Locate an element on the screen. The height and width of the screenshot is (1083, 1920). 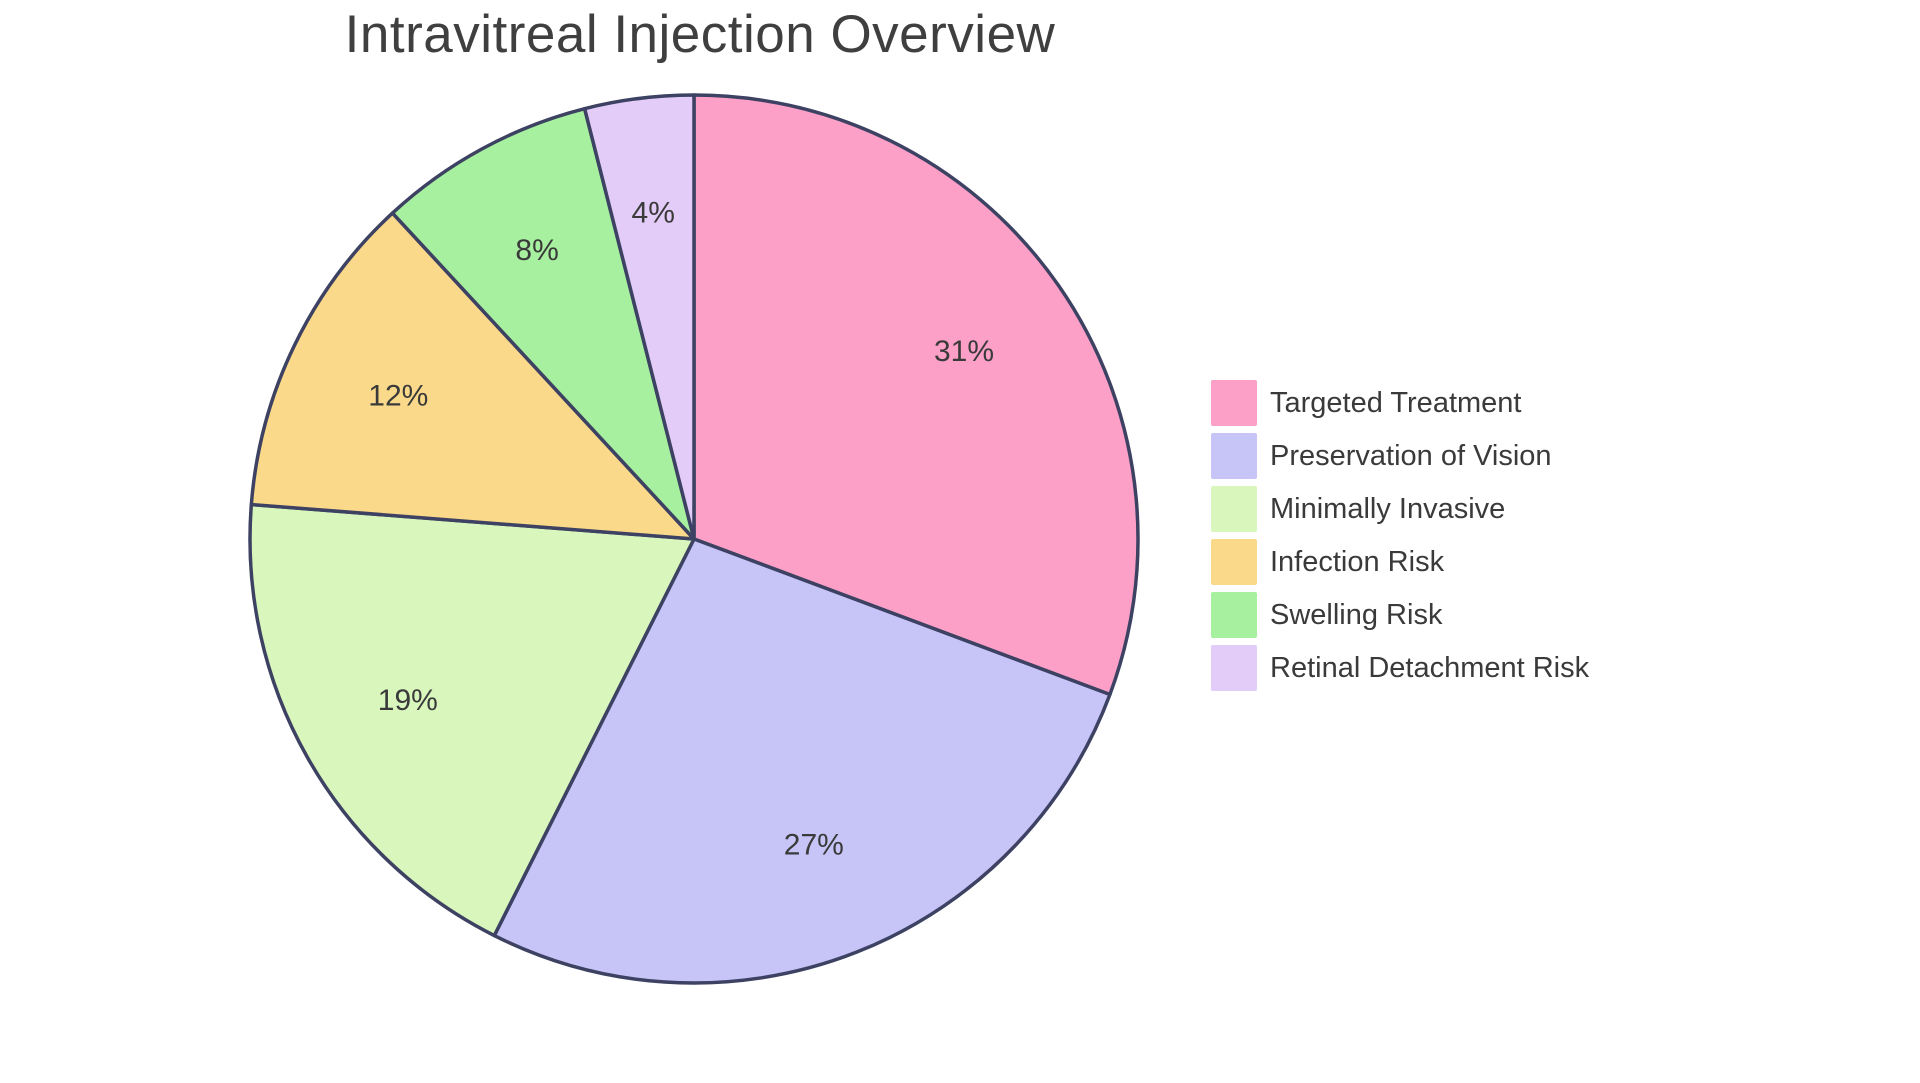
legend-item-retinal-detachment-risk: Retinal Detachment Risk is located at coordinates (1400, 668).